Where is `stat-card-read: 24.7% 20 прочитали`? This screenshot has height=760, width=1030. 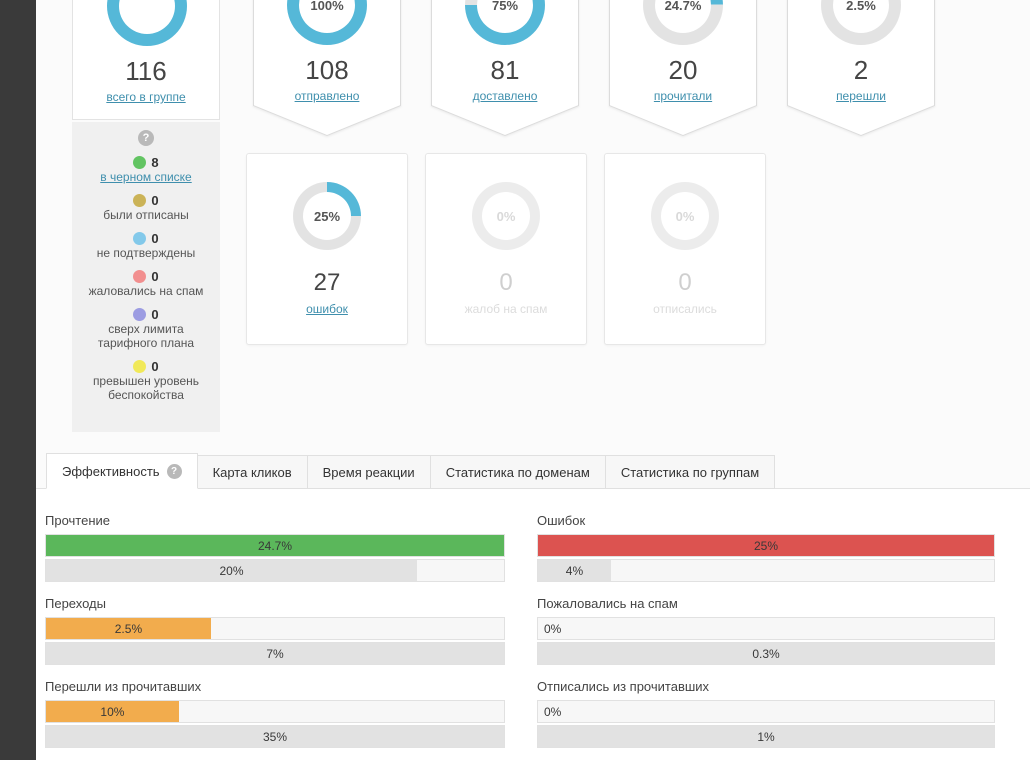 stat-card-read: 24.7% 20 прочитали is located at coordinates (683, 68).